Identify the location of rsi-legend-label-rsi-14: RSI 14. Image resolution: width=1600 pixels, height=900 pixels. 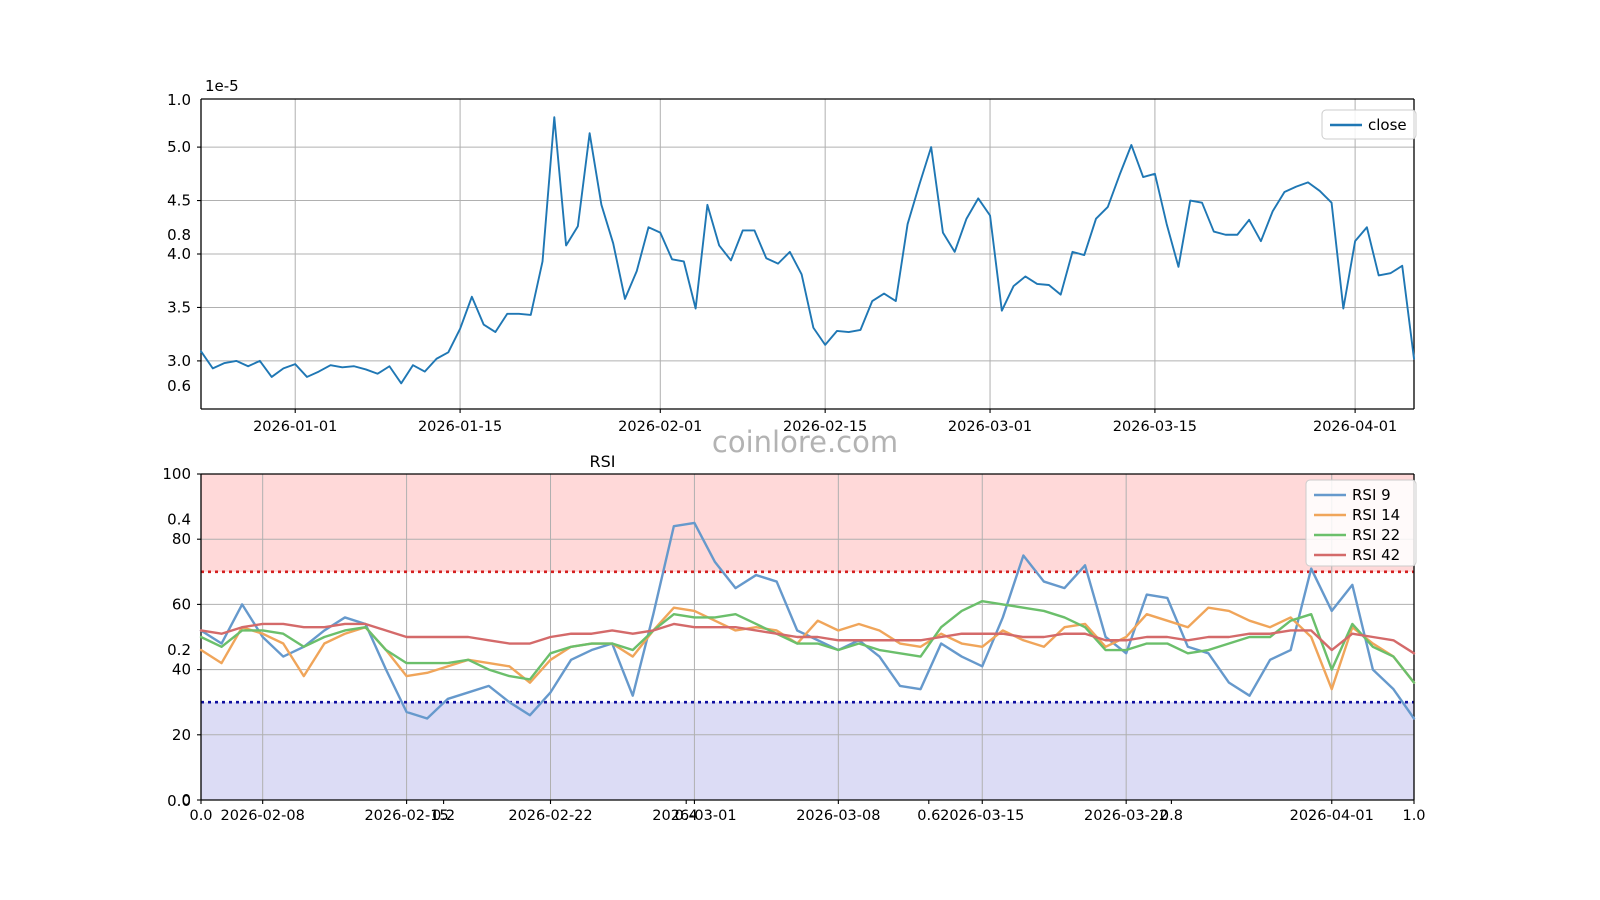
(1376, 515).